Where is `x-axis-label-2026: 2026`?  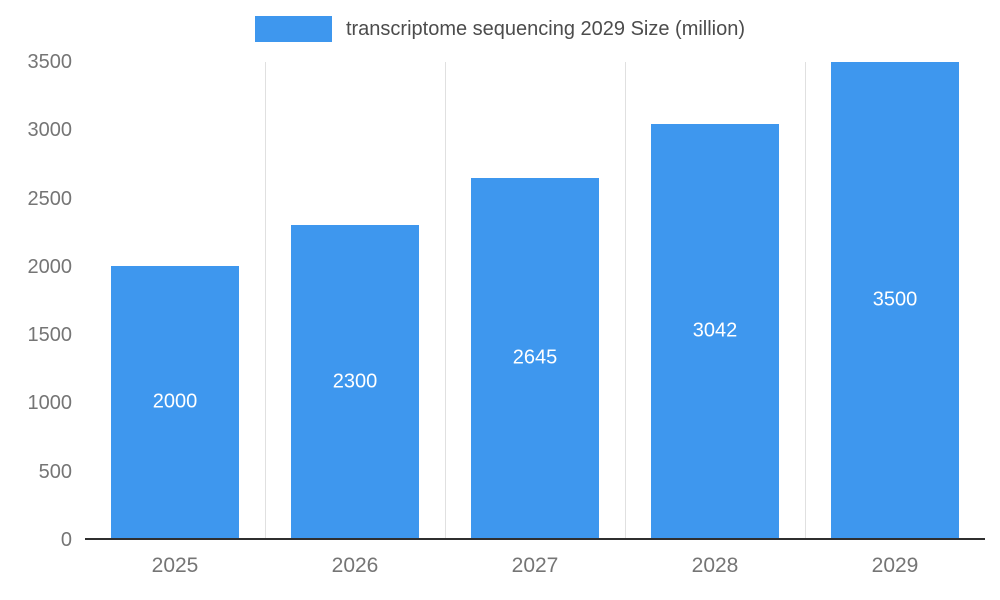
x-axis-label-2026: 2026 is located at coordinates (355, 565).